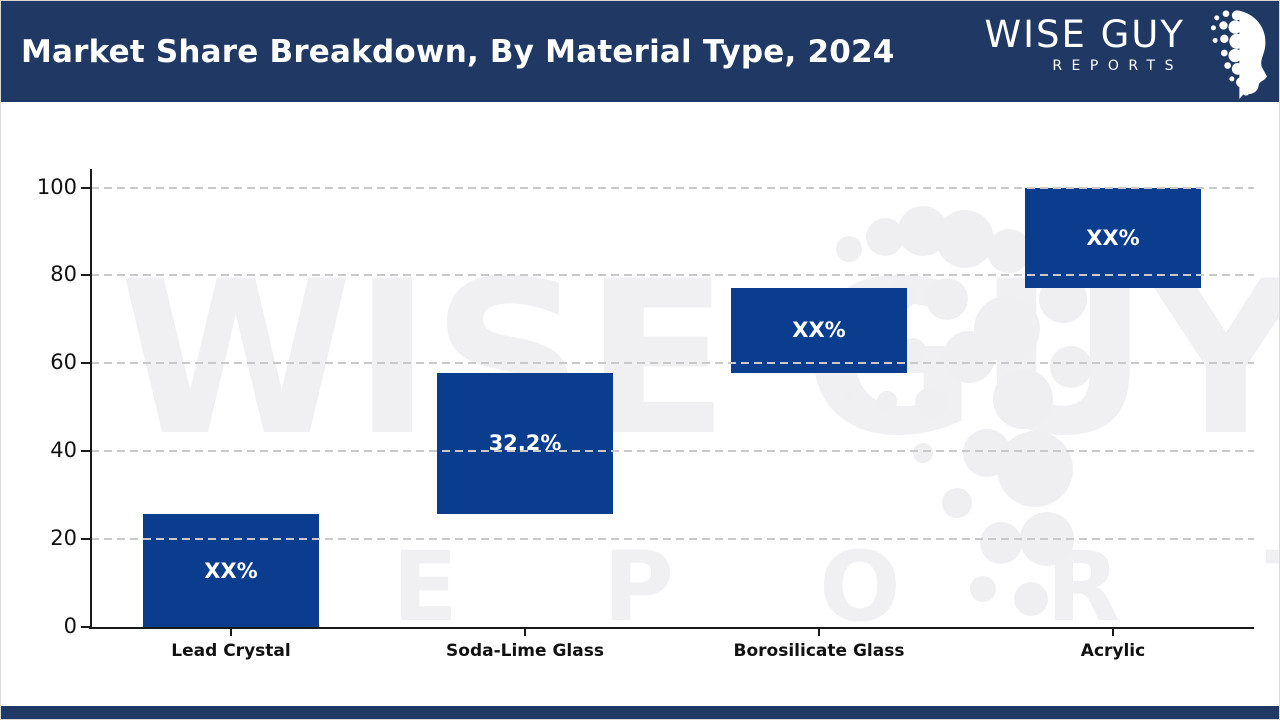 Image resolution: width=1280 pixels, height=720 pixels. Describe the element at coordinates (91, 399) in the screenshot. I see `y-axis-line` at that location.